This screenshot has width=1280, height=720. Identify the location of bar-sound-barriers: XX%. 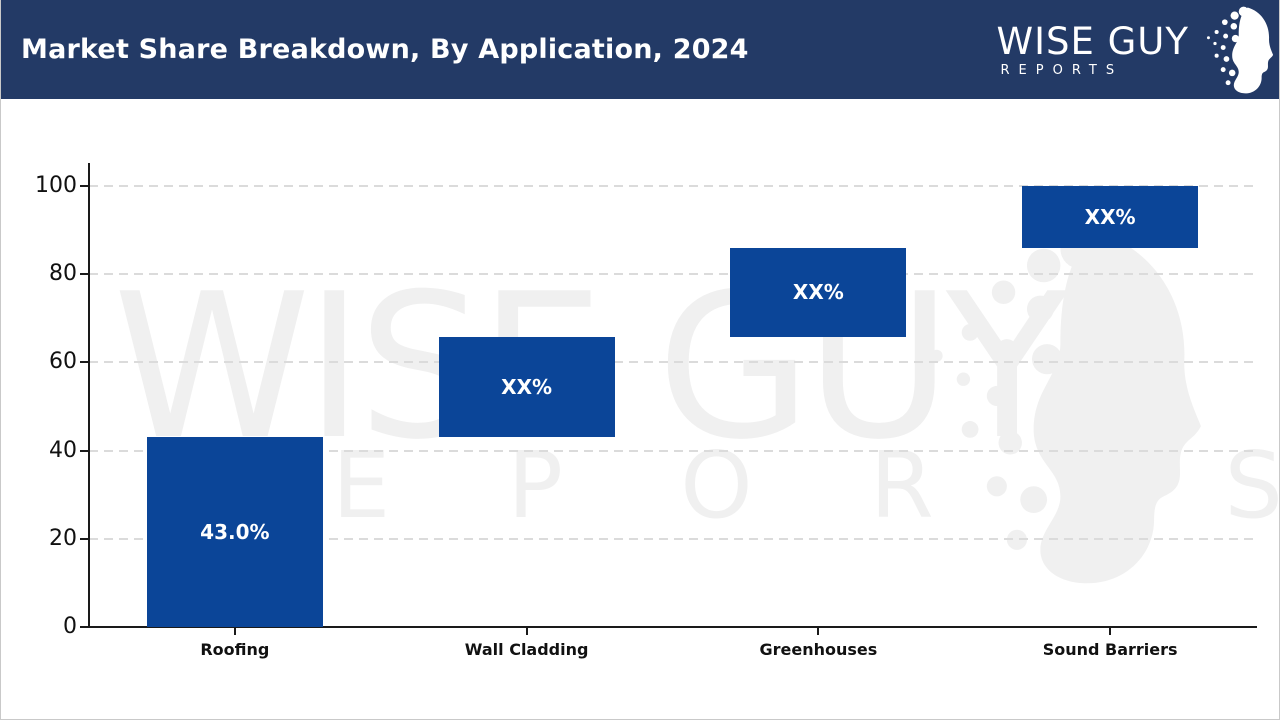
(1110, 217).